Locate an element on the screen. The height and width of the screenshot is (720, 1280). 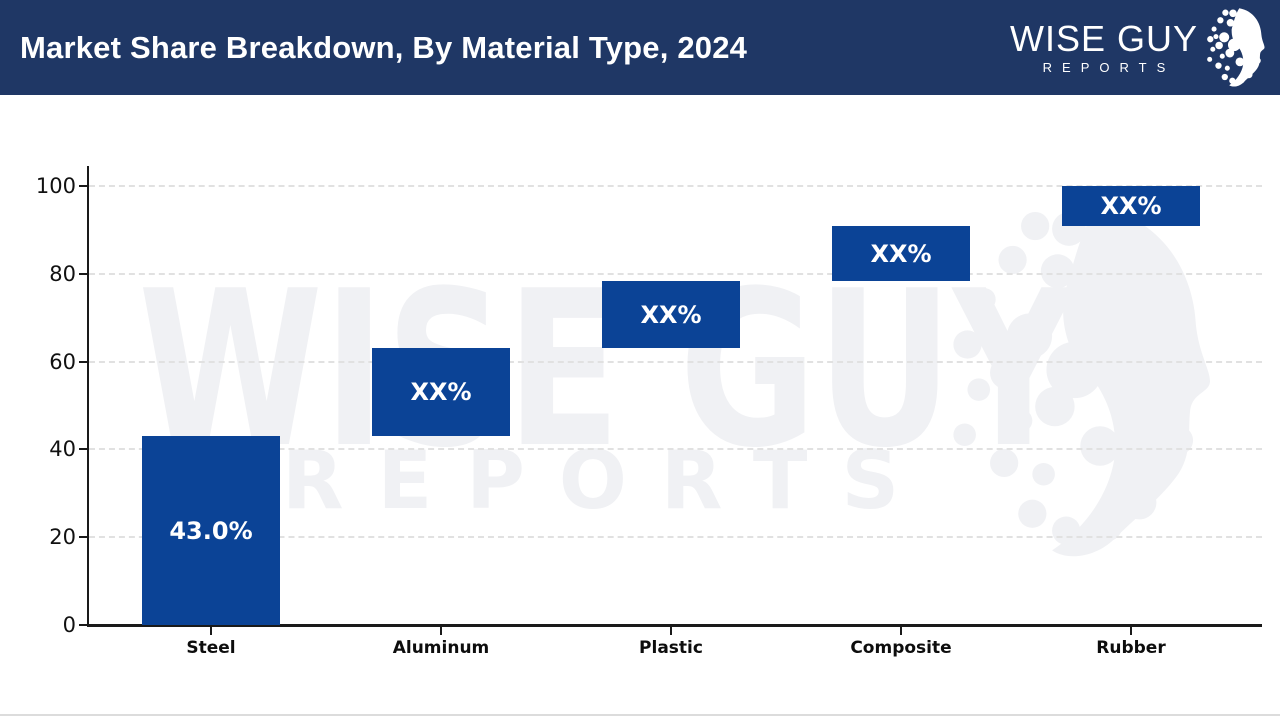
bar-aluminum: XX% is located at coordinates (441, 392).